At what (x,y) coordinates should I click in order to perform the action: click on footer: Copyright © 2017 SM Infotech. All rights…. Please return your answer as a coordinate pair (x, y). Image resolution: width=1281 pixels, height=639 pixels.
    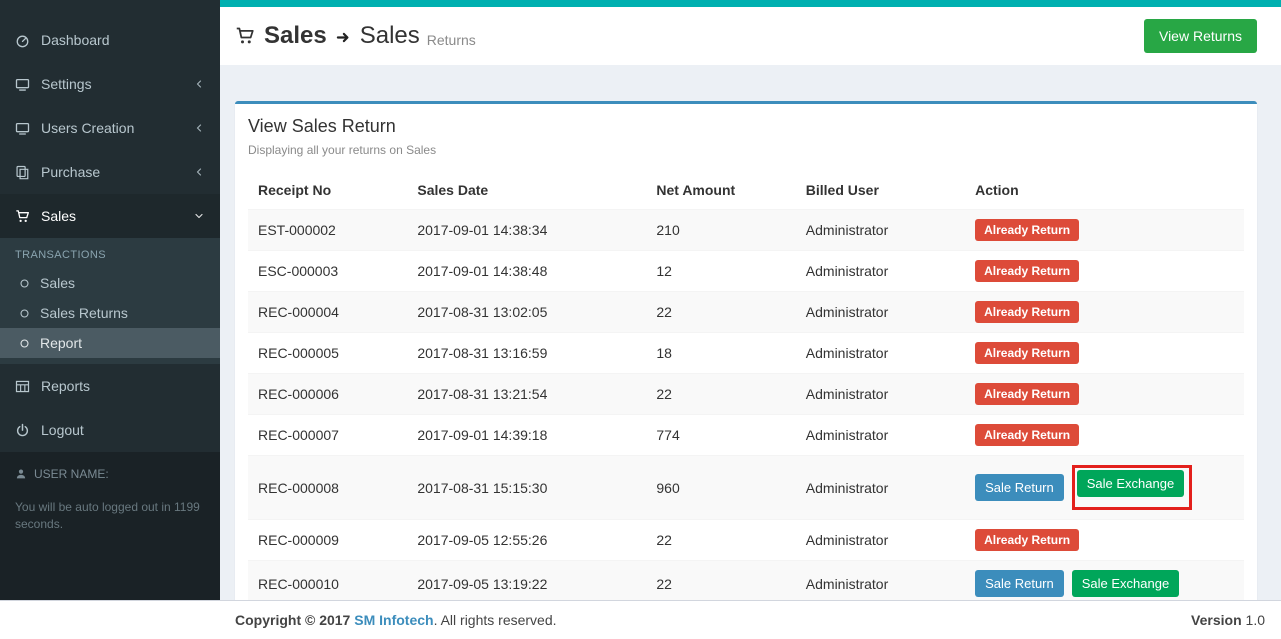
    Looking at the image, I should click on (640, 619).